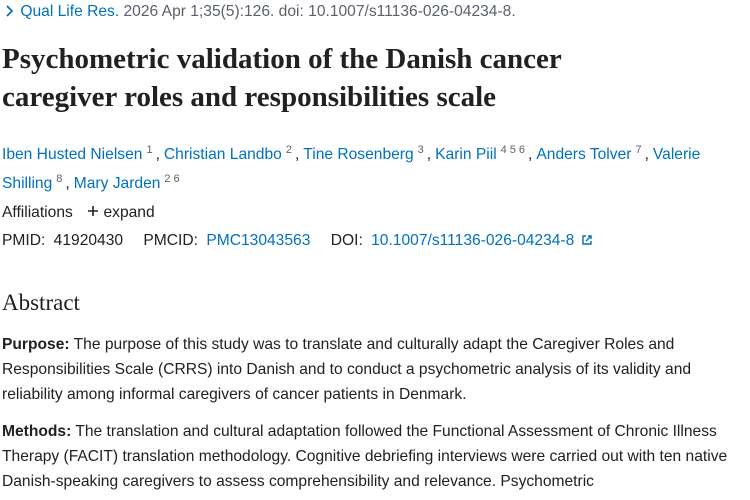 This screenshot has width=750, height=500. I want to click on affiliation-ref: 8, so click(61, 179).